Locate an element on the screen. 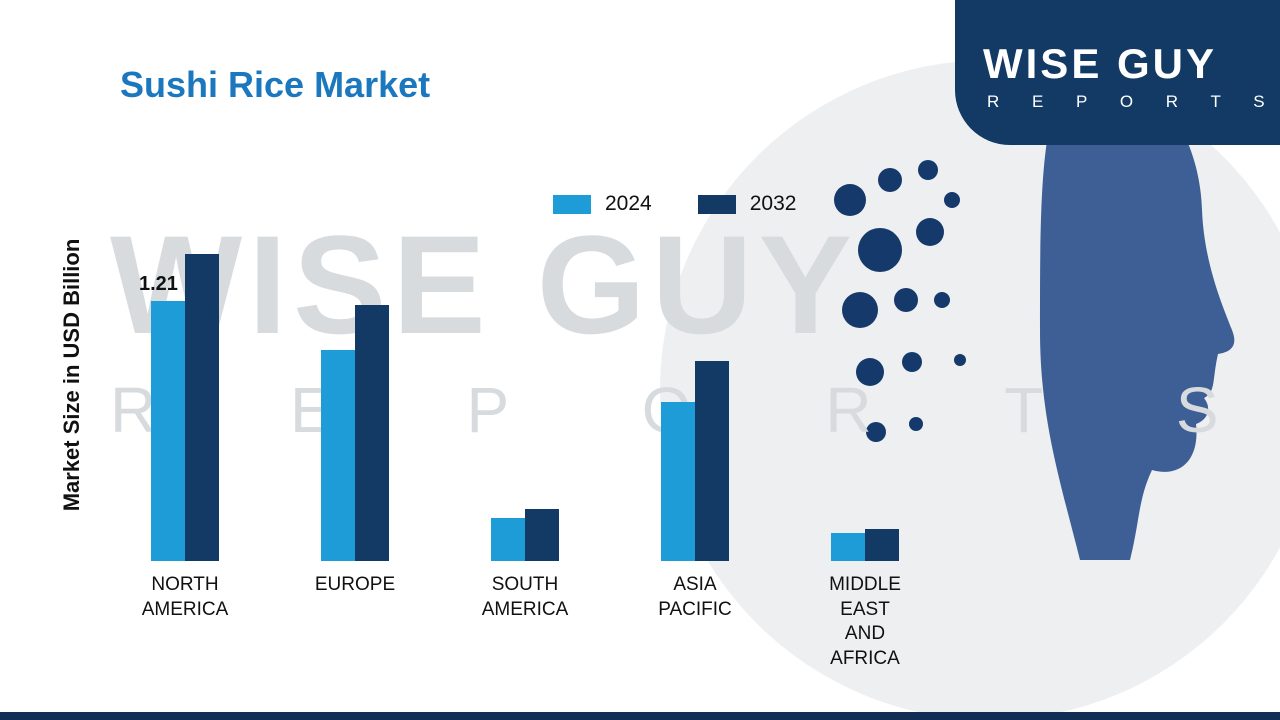  category-label: MIDDLE EAST AND AFRICA is located at coordinates (865, 622).